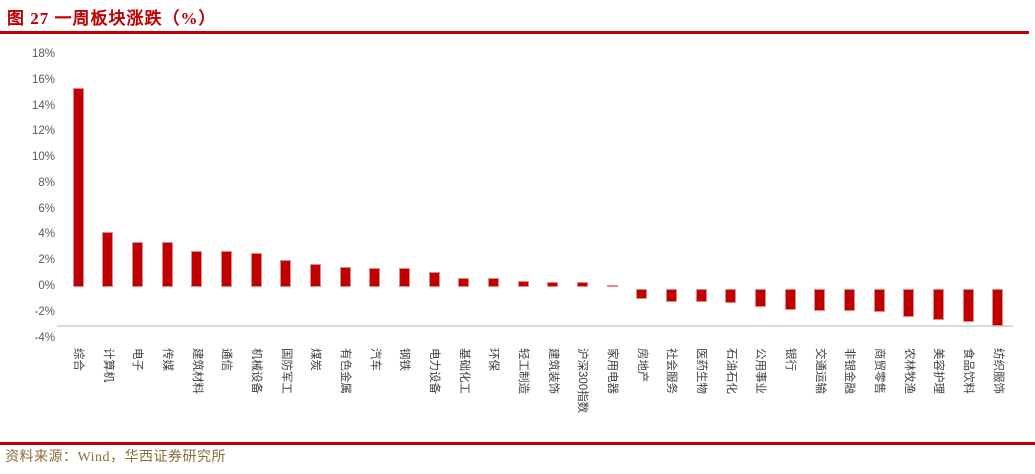 This screenshot has height=474, width=1035. What do you see at coordinates (938, 371) in the screenshot?
I see `x-axis-label: 美容护理` at bounding box center [938, 371].